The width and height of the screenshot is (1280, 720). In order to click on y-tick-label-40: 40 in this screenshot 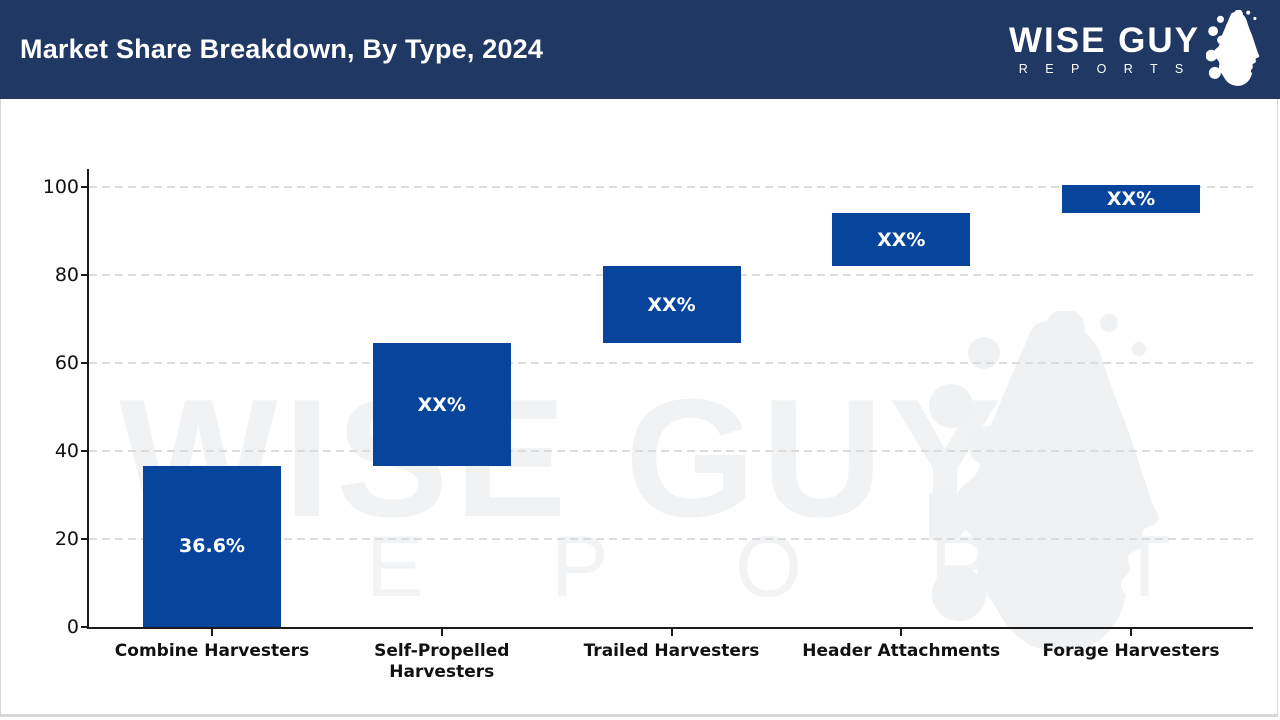, I will do `click(66, 451)`.